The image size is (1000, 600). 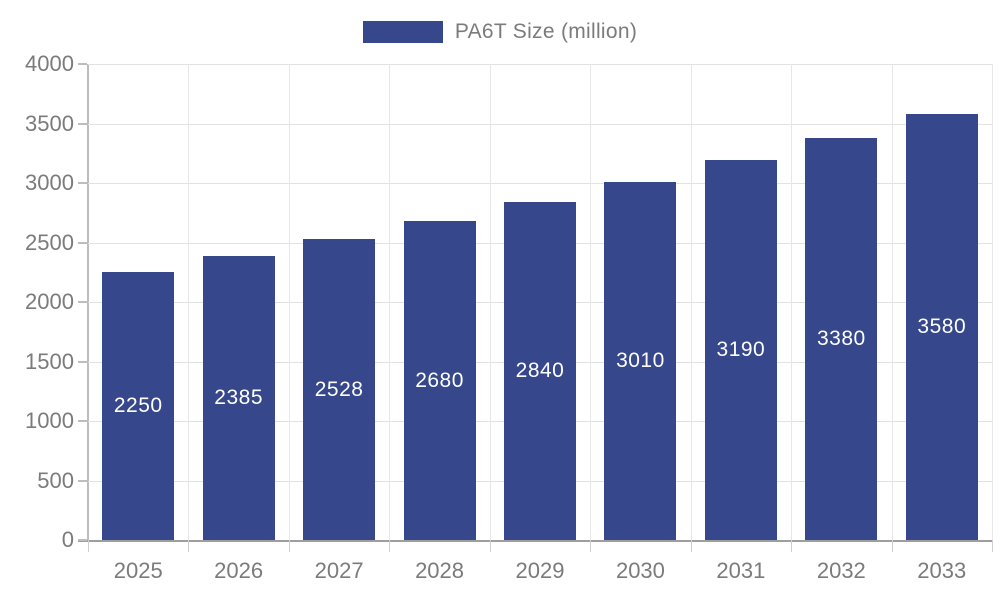 What do you see at coordinates (49, 301) in the screenshot?
I see `y-tick-label: 2000` at bounding box center [49, 301].